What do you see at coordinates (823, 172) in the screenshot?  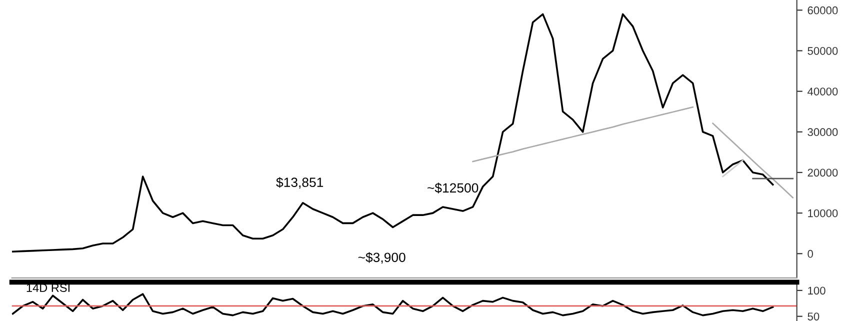 I see `y-tick-label: 20000` at bounding box center [823, 172].